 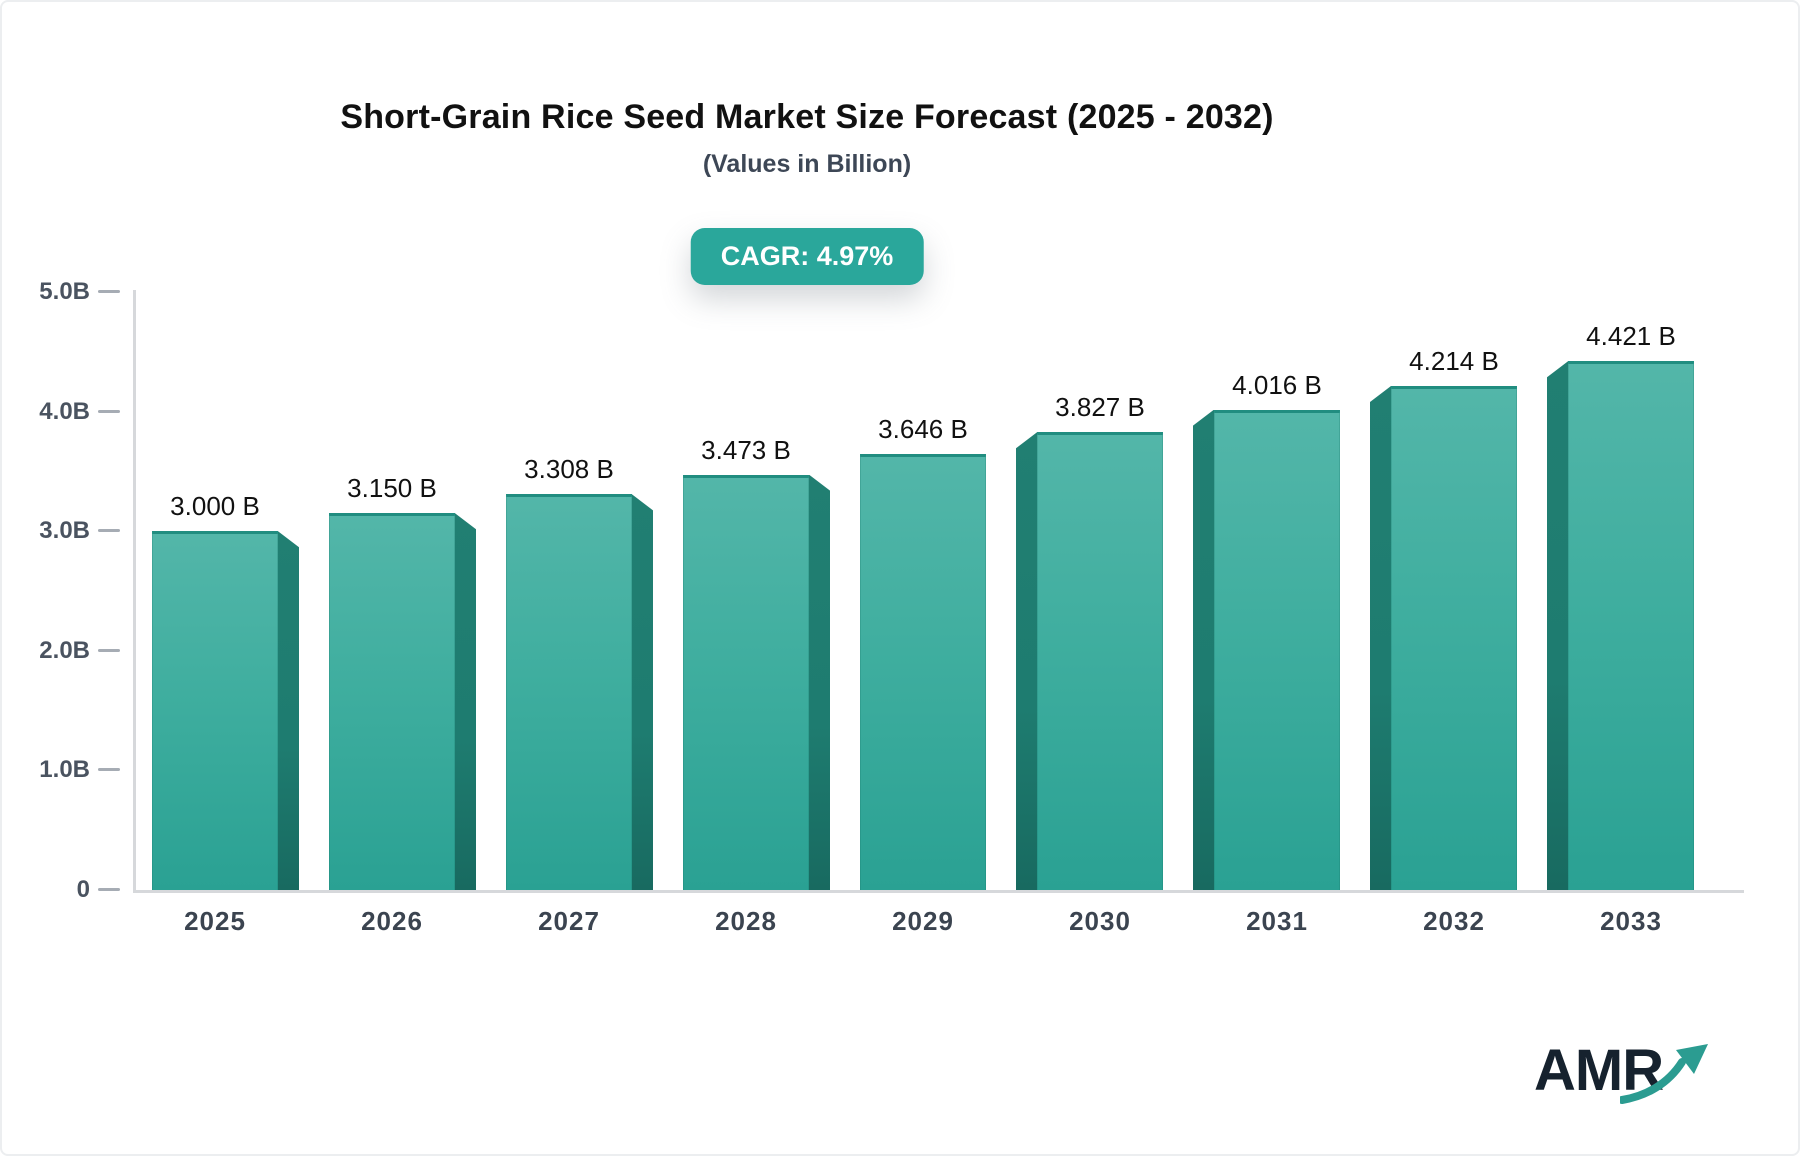 I want to click on x-tick-label: 2029, so click(x=923, y=921).